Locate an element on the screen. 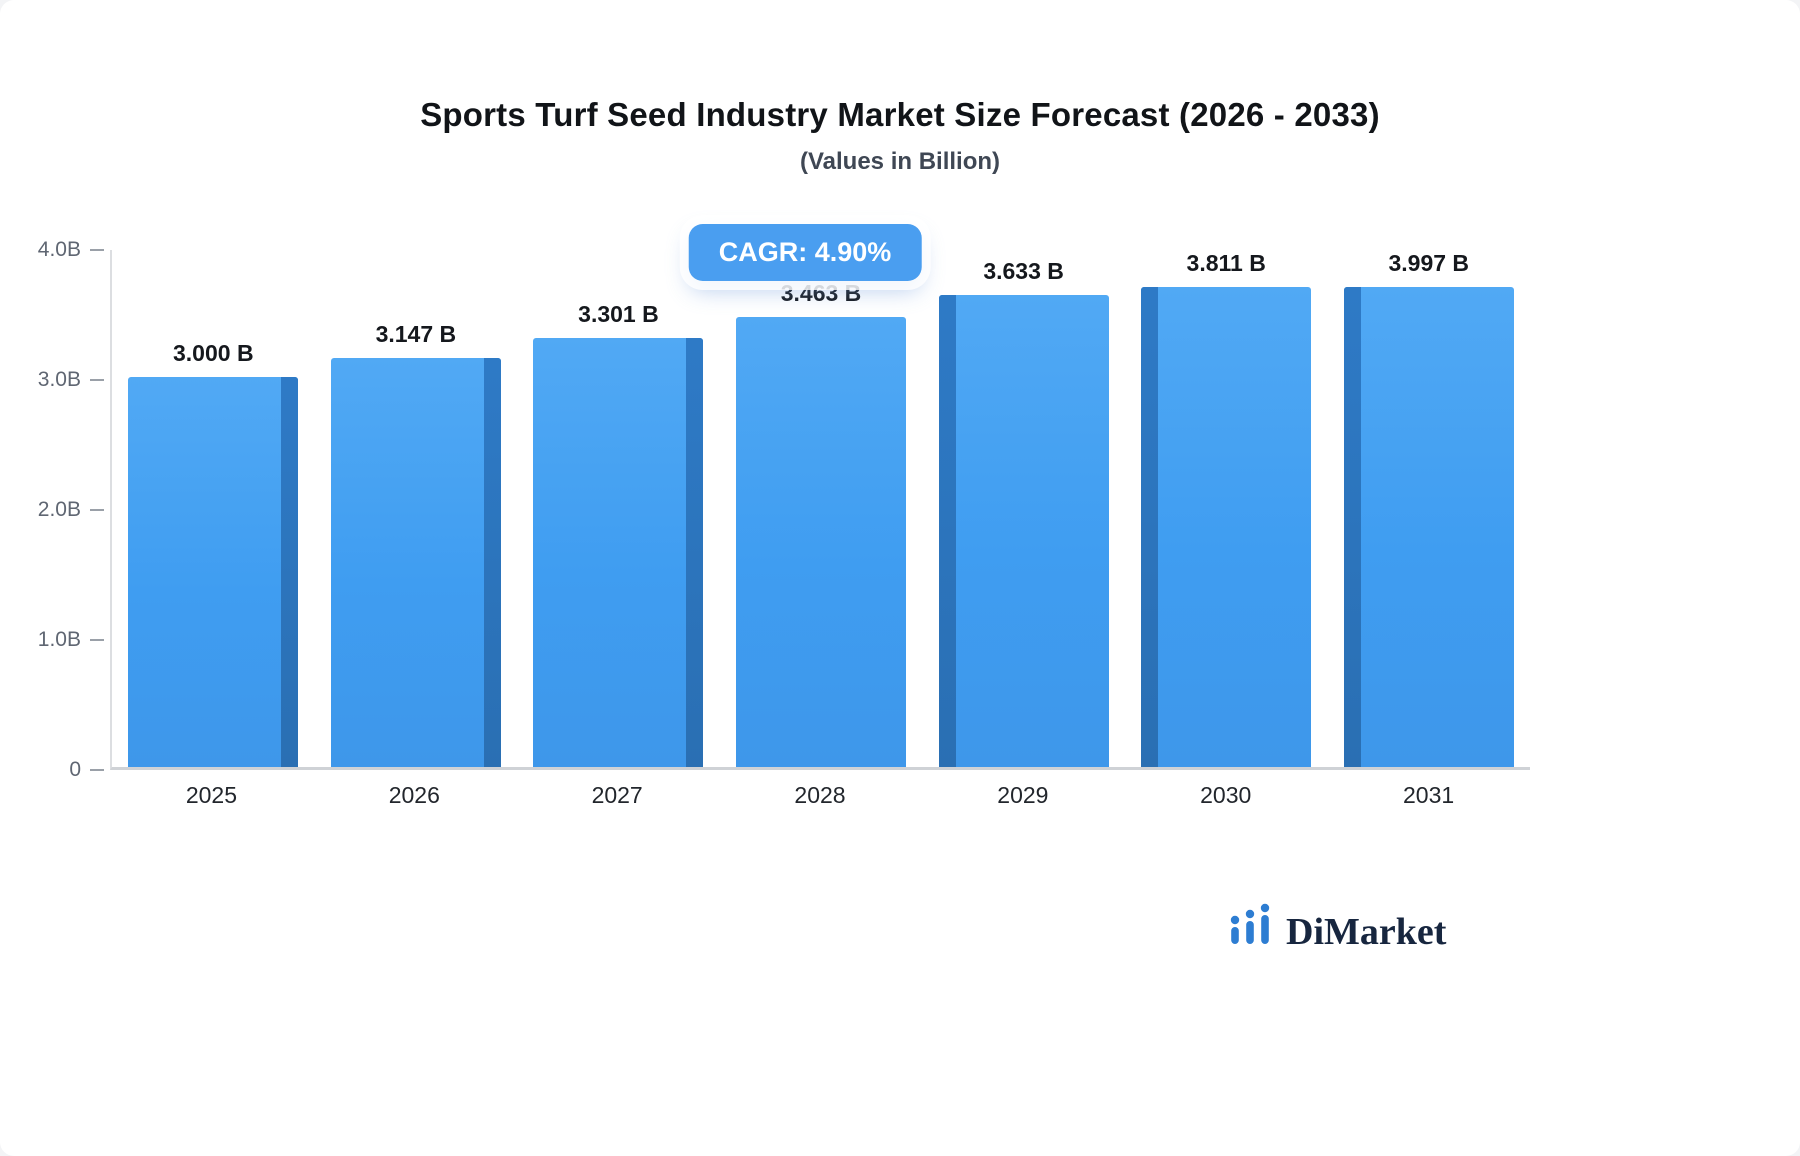 This screenshot has height=1156, width=1800. y-tick-label: 4.0B is located at coordinates (59, 249).